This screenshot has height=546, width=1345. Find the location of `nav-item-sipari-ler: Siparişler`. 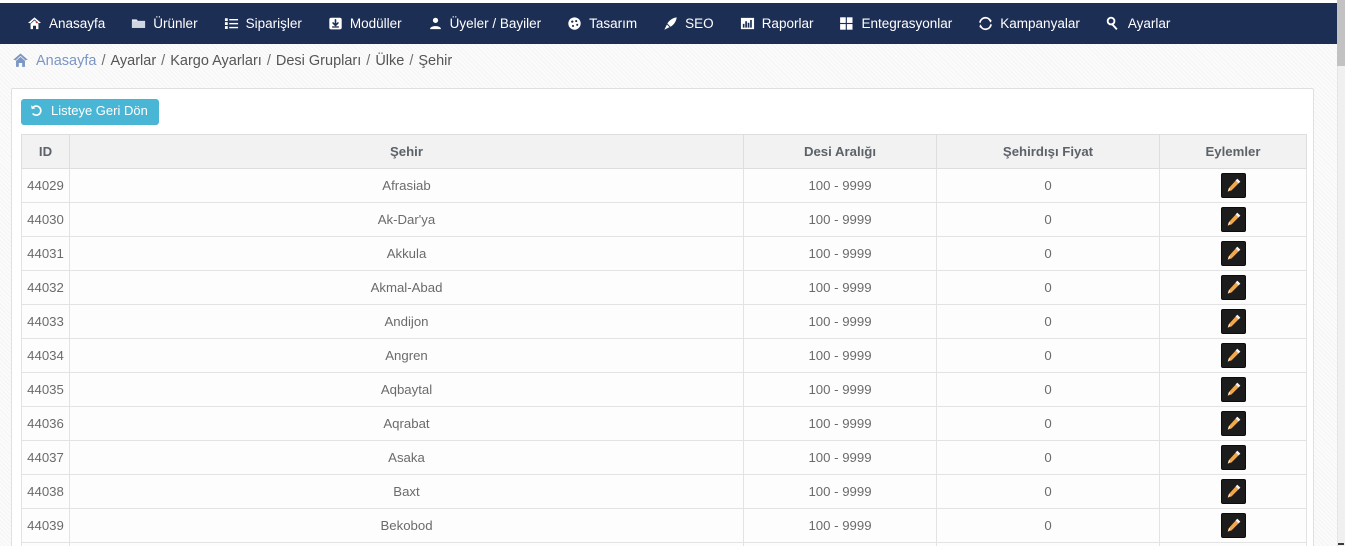

nav-item-sipari-ler: Siparişler is located at coordinates (263, 23).